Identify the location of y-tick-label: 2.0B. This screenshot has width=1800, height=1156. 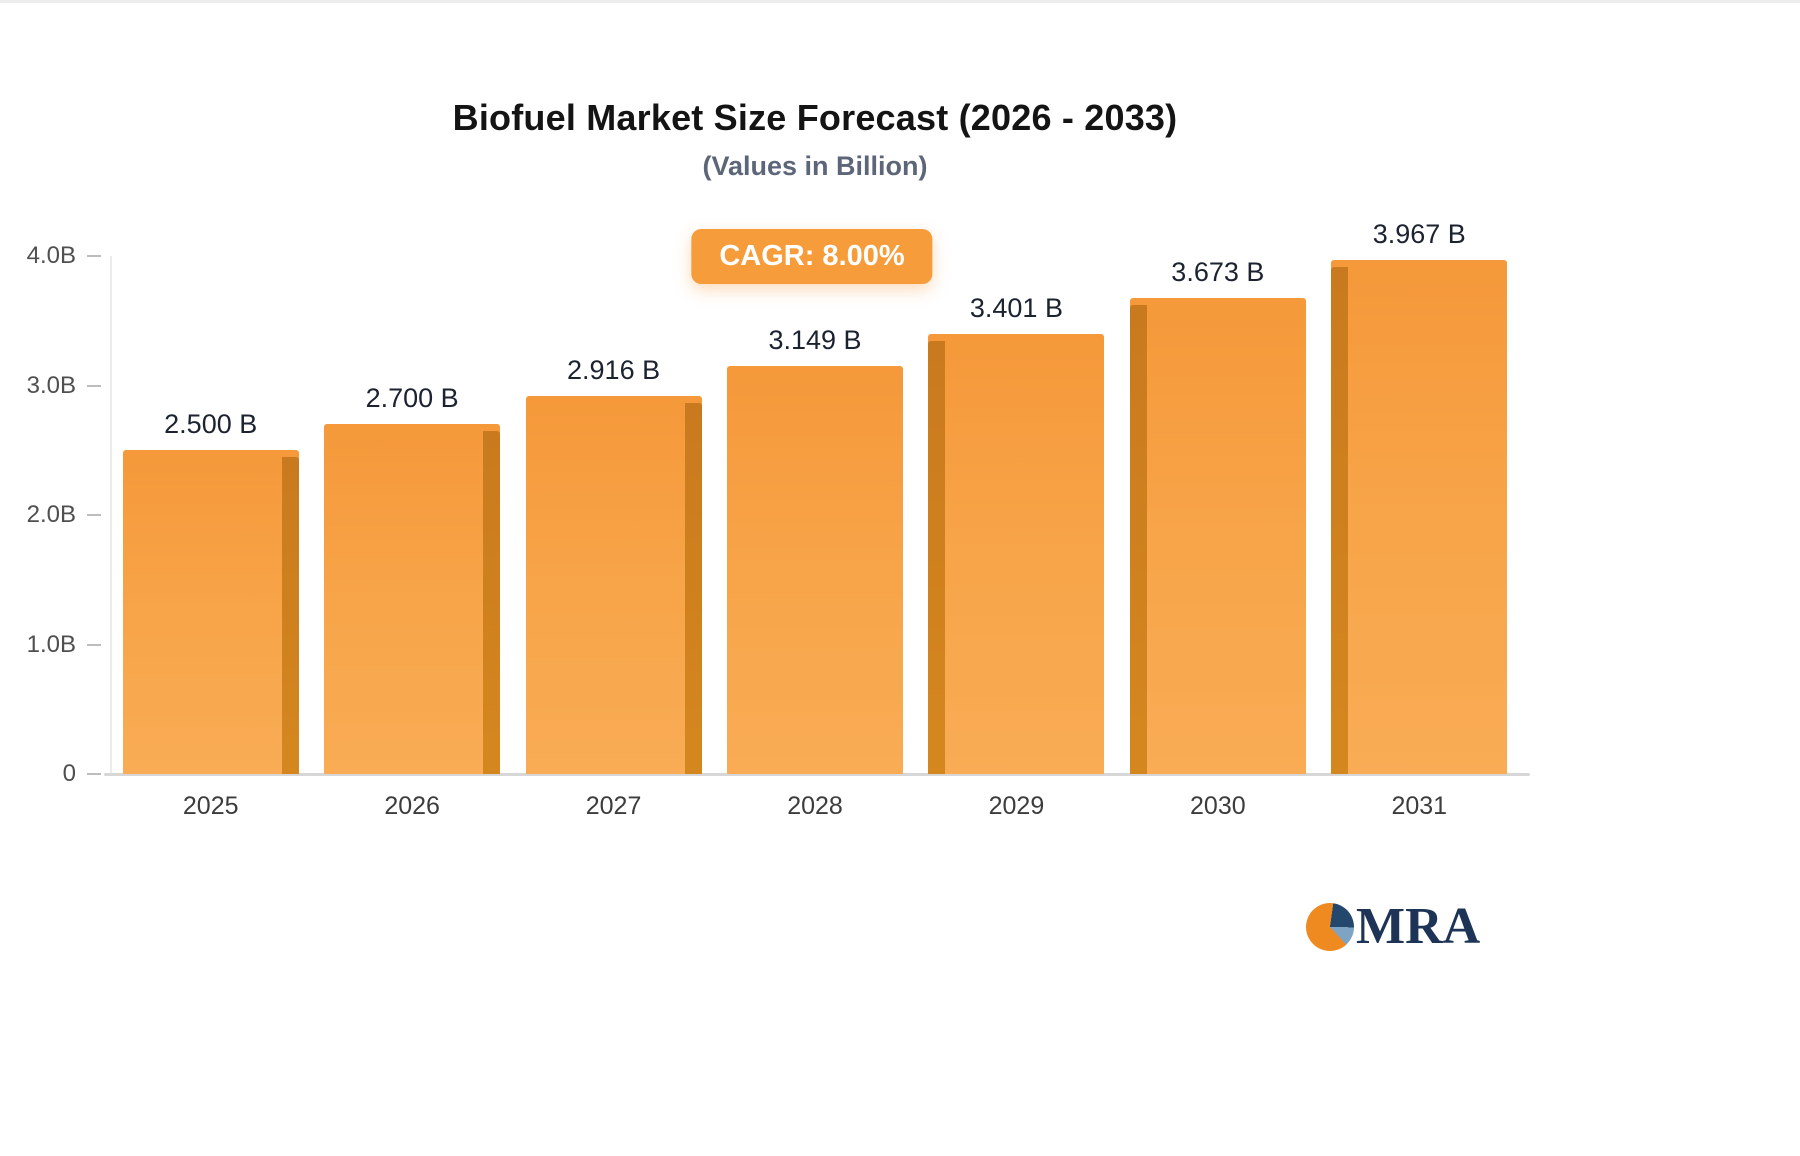
(51, 514).